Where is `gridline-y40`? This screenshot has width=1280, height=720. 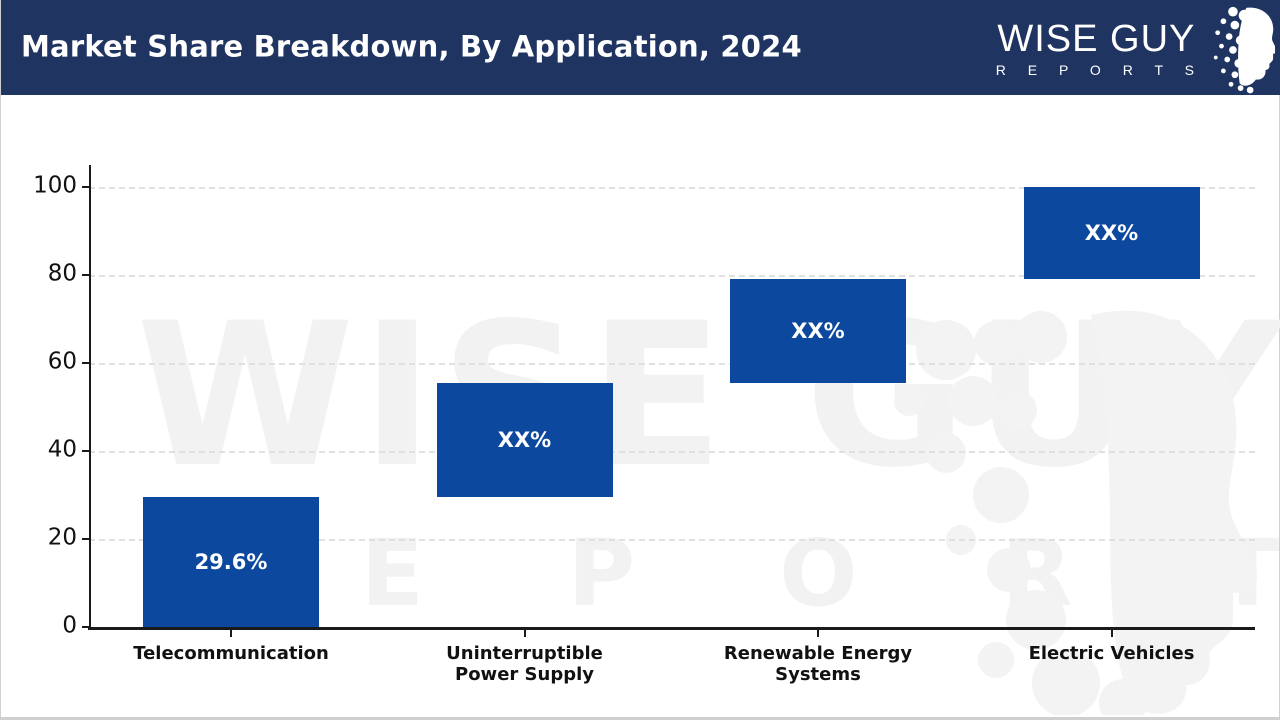
gridline-y40 is located at coordinates (672, 452).